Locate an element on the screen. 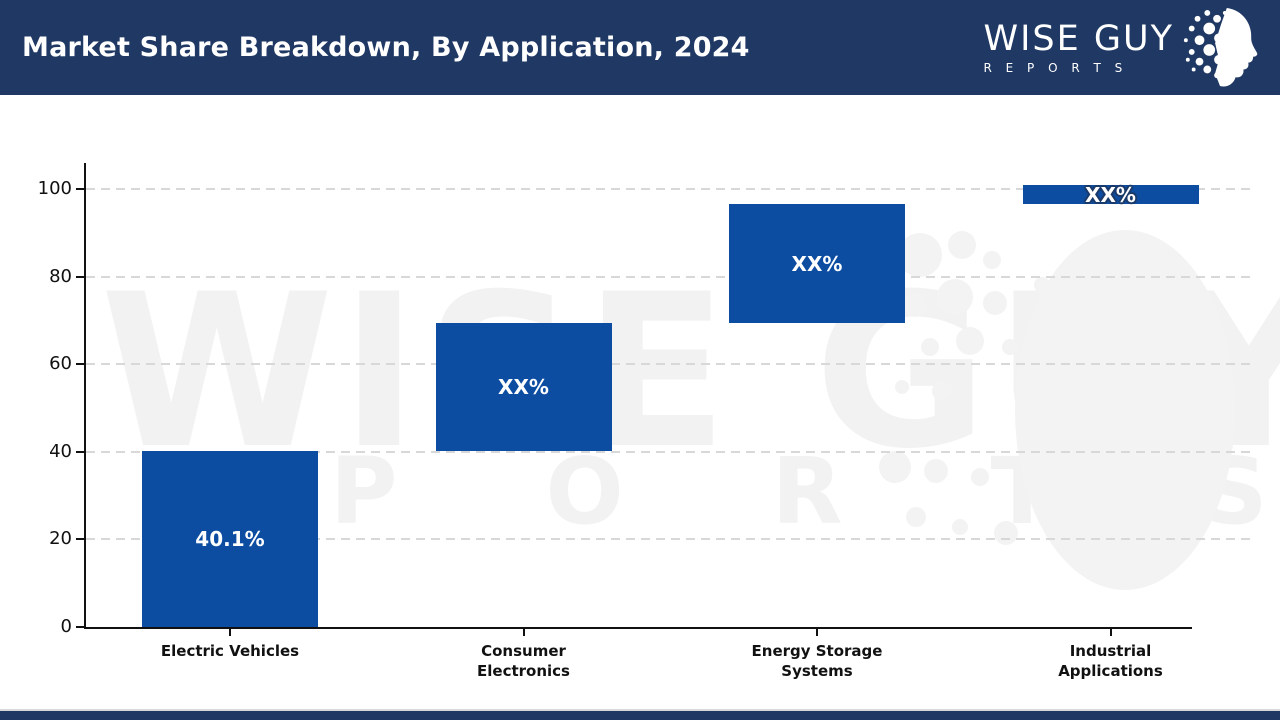  watermark-head-icon is located at coordinates (1057, 410).